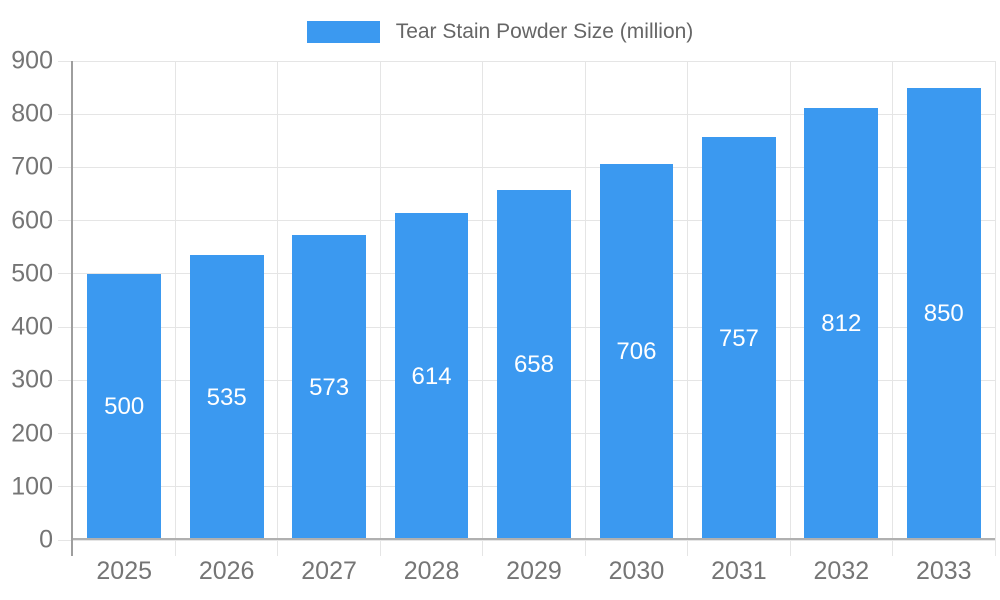 Image resolution: width=1000 pixels, height=600 pixels. I want to click on bar: 706, so click(636, 352).